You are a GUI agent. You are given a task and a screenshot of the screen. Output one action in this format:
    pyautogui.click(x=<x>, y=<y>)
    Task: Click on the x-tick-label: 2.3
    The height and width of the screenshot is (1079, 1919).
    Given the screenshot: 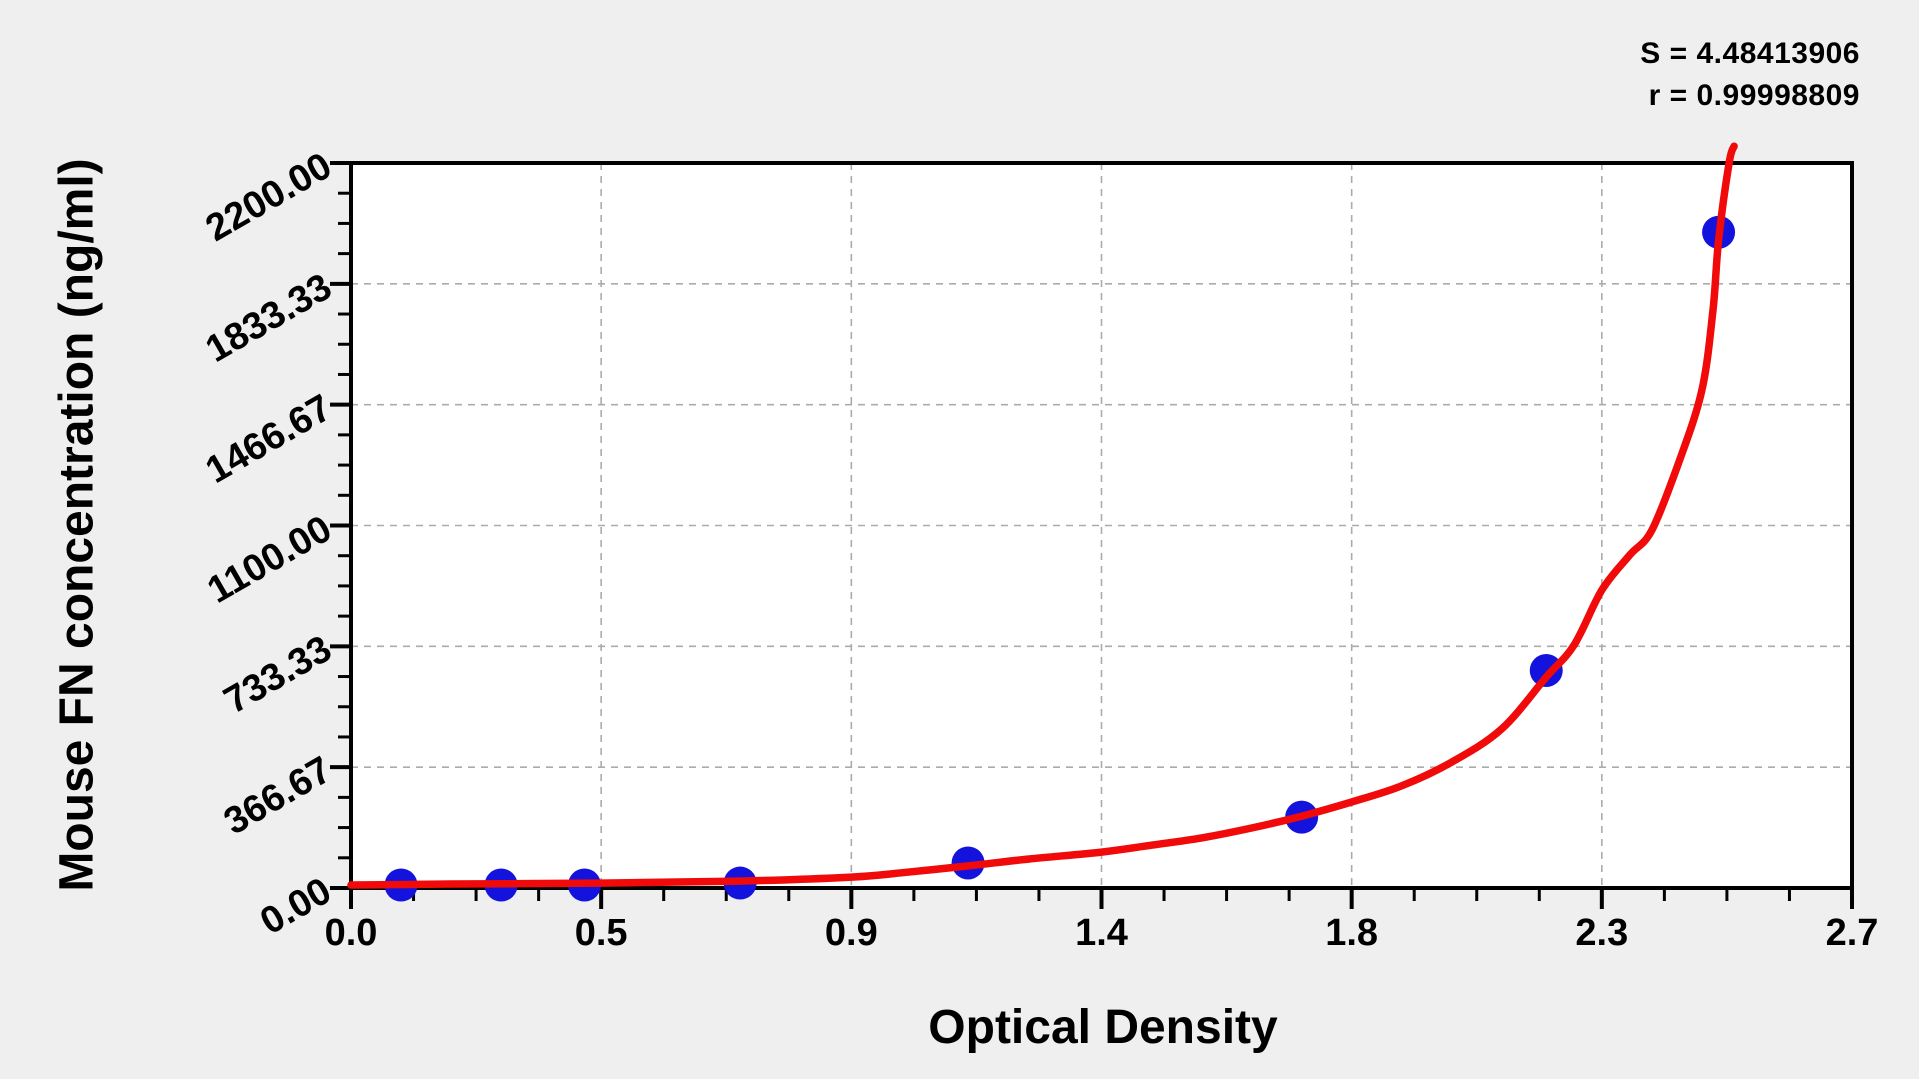 What is the action you would take?
    pyautogui.click(x=1602, y=933)
    